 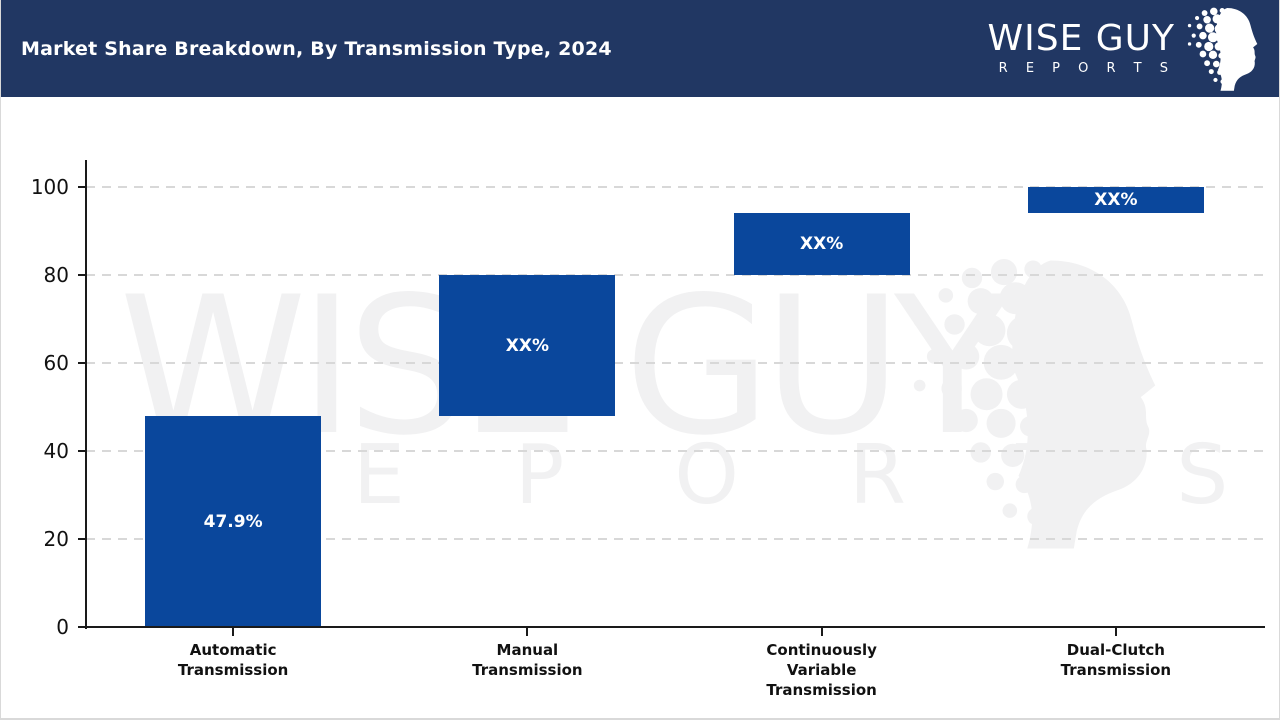 What do you see at coordinates (56, 275) in the screenshot?
I see `y-tick-label-80: 80` at bounding box center [56, 275].